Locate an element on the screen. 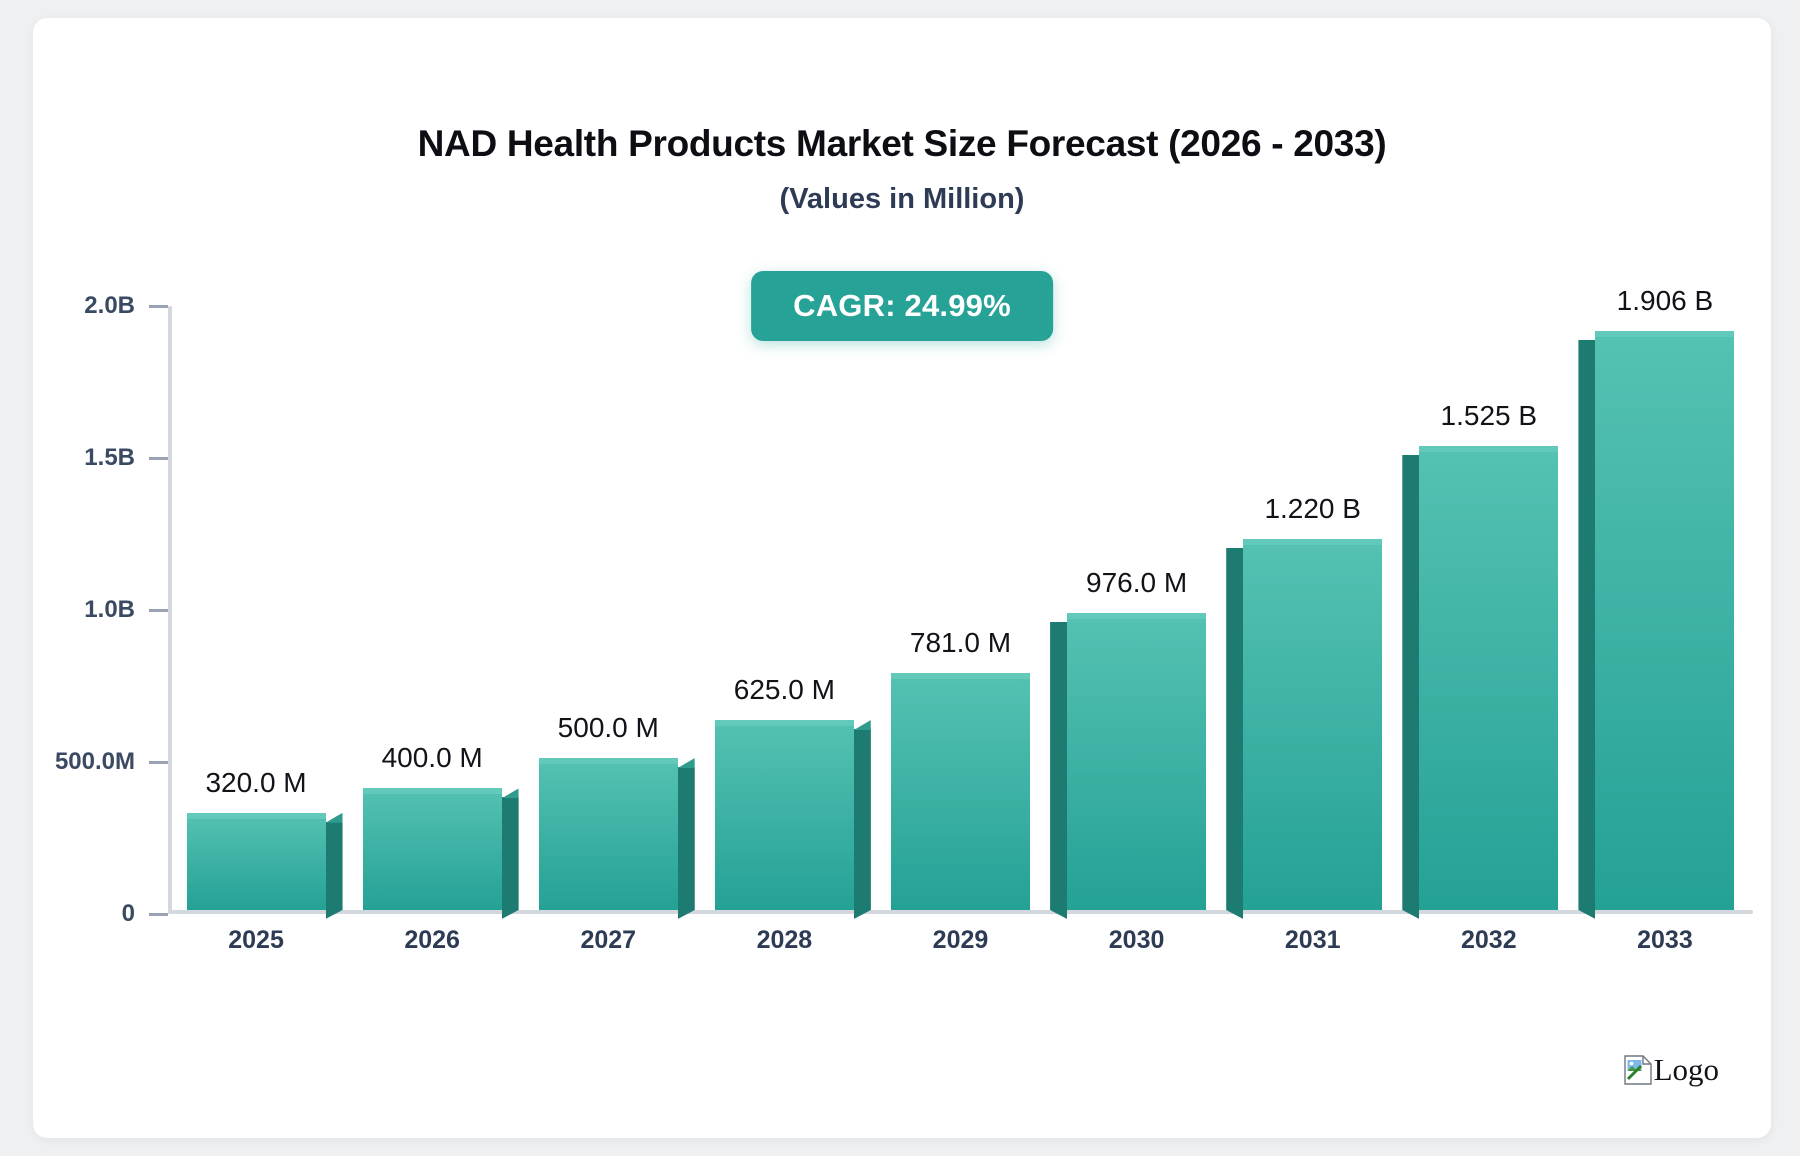 The image size is (1800, 1156). bar-value-label: 1.220 B is located at coordinates (1312, 509).